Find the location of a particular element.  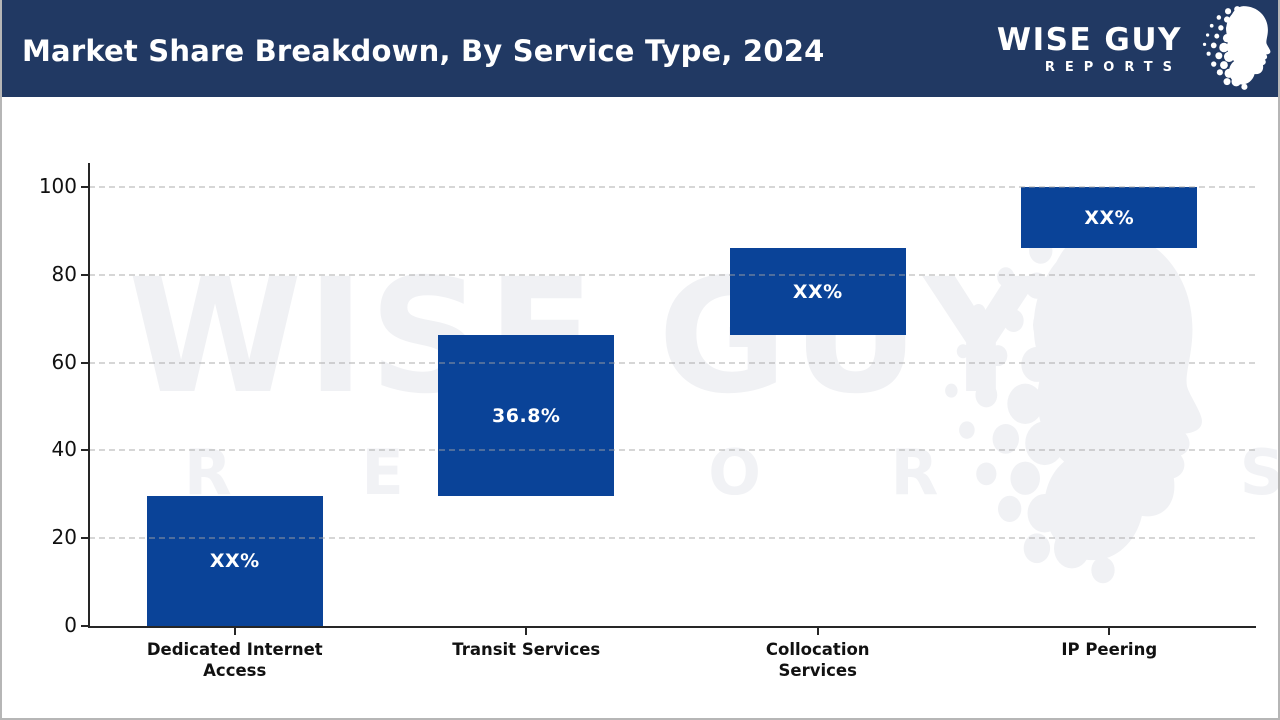

y-axis-spine is located at coordinates (89, 395).